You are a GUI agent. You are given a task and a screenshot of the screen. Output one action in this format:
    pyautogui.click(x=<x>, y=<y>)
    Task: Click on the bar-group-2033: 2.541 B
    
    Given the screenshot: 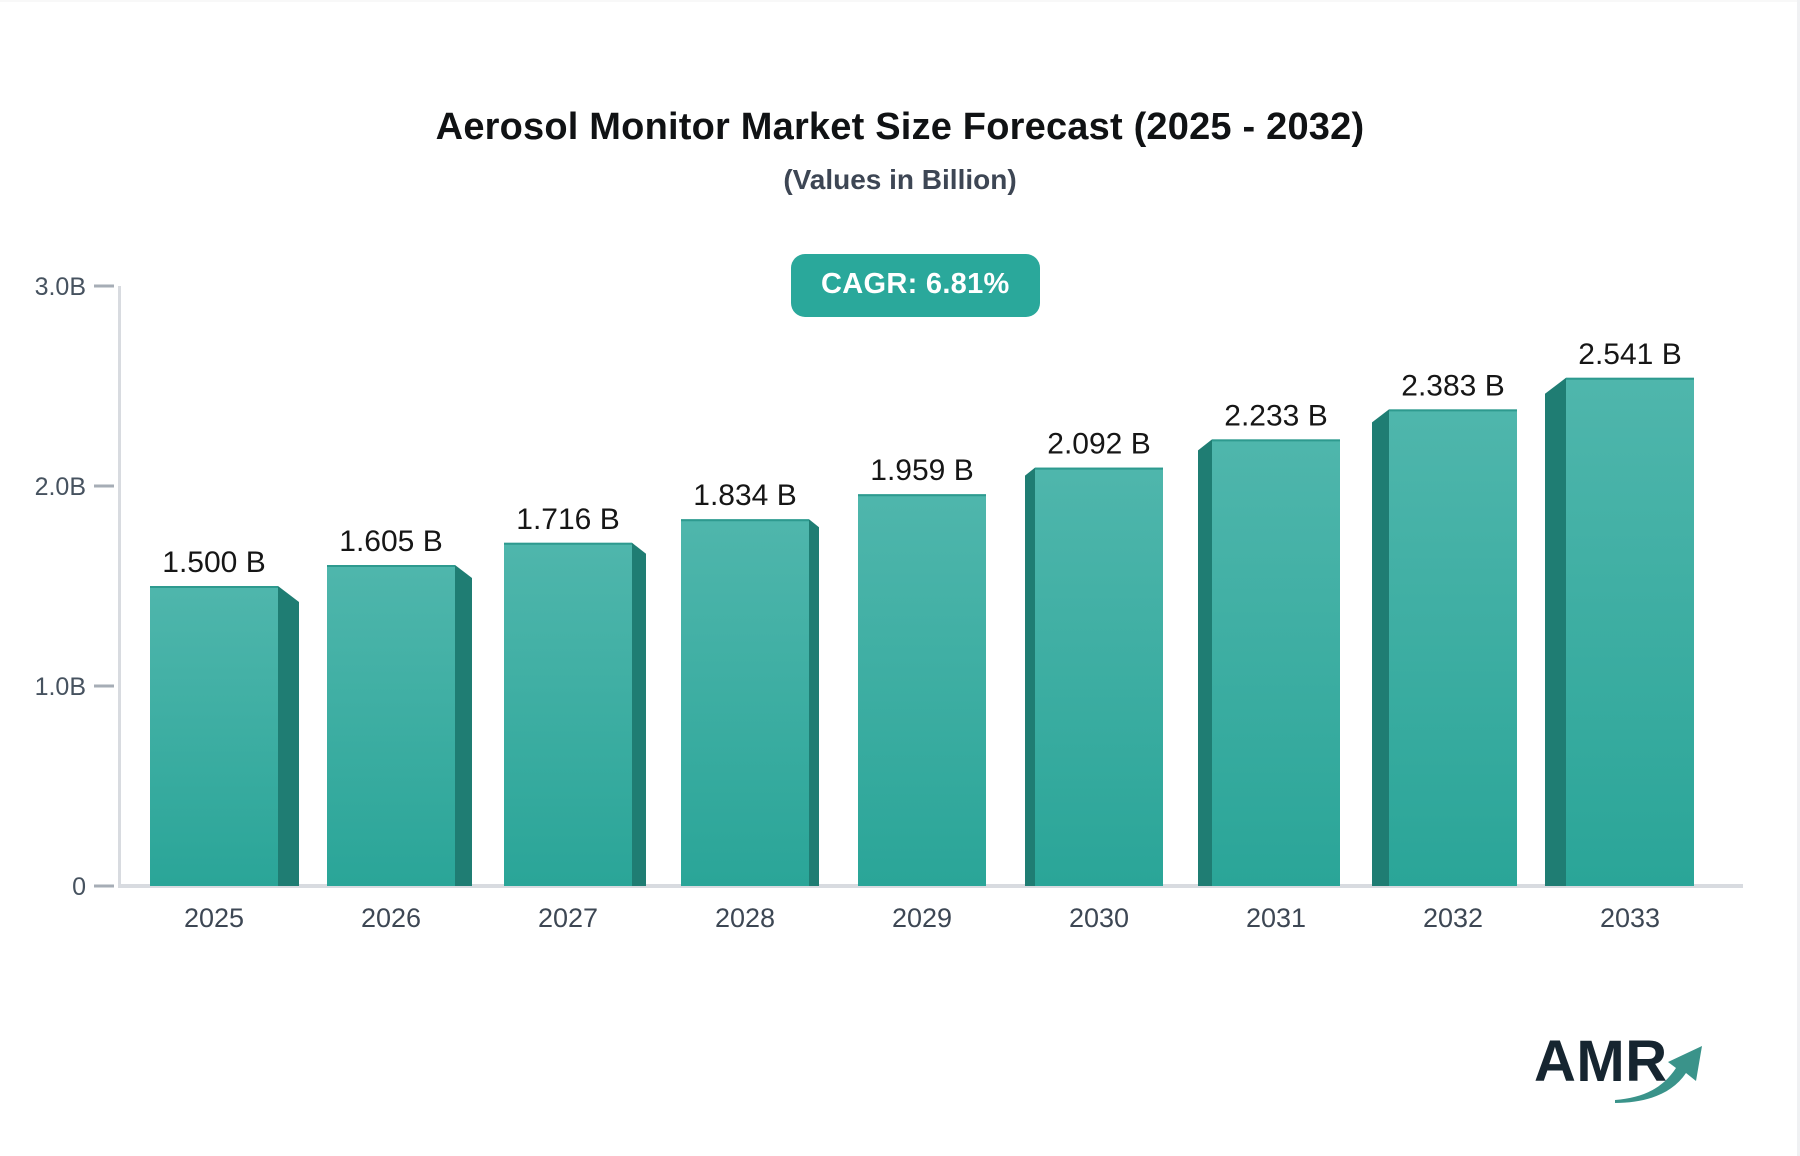 What is the action you would take?
    pyautogui.click(x=1619, y=612)
    